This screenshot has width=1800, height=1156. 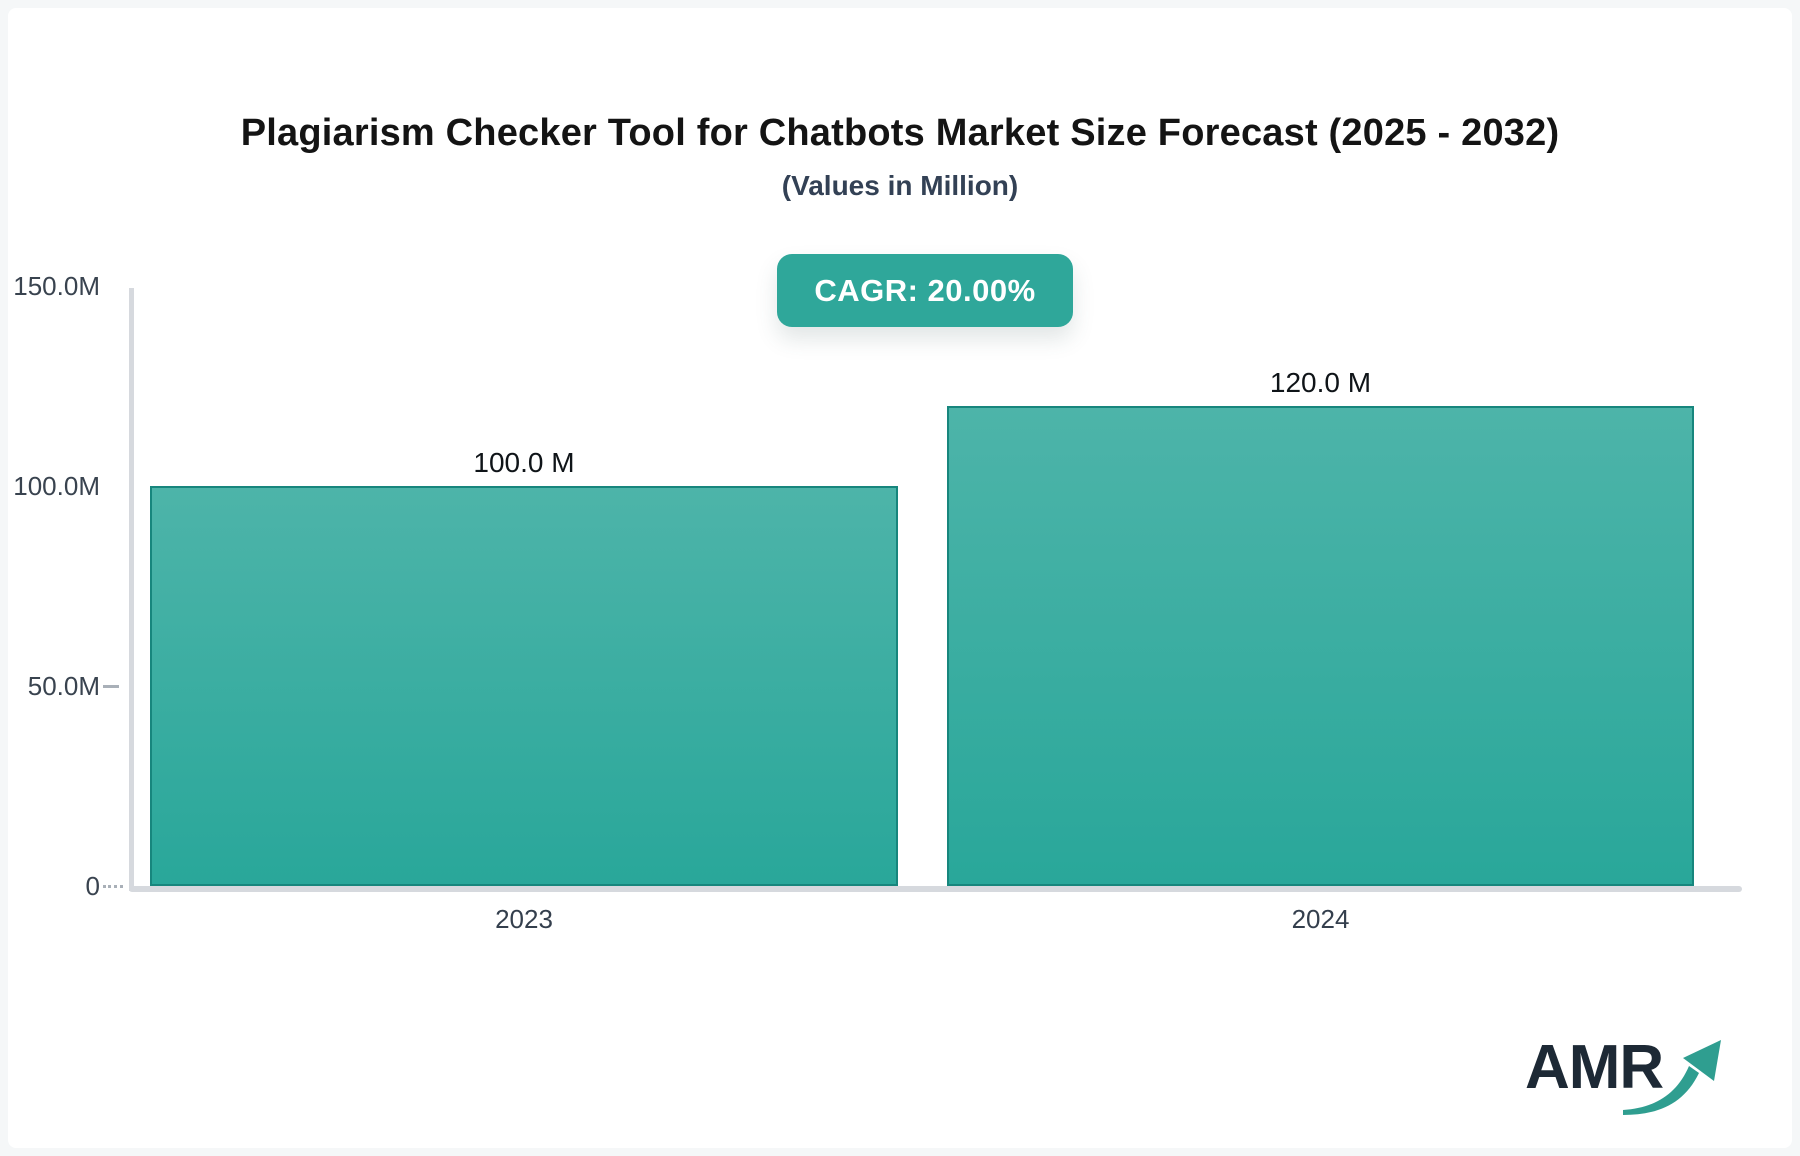 What do you see at coordinates (1672, 1077) in the screenshot?
I see `amr-logo-arrow-icon` at bounding box center [1672, 1077].